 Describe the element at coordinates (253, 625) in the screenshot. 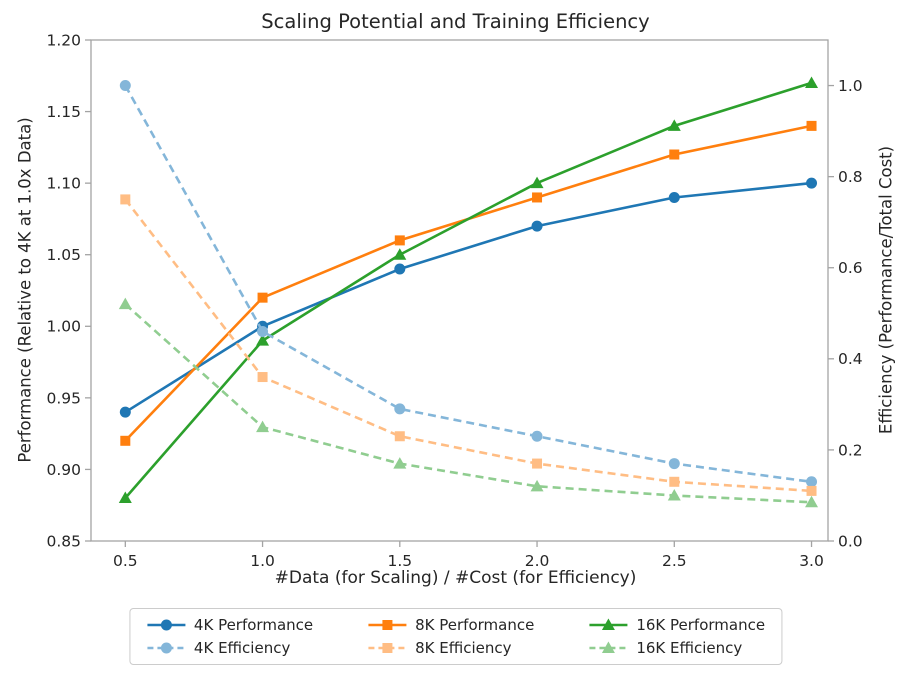

I see `legend-label: 4K Performance` at that location.